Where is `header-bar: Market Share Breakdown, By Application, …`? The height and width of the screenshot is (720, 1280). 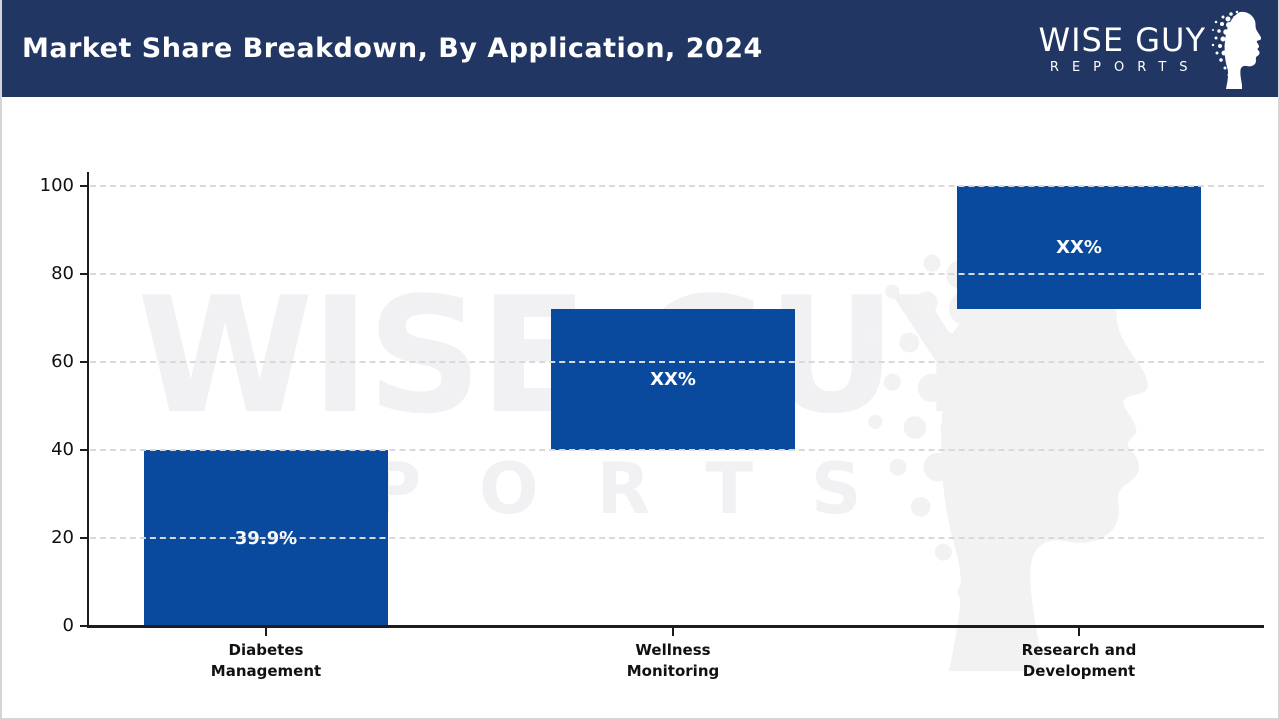 header-bar: Market Share Breakdown, By Application, … is located at coordinates (640, 48).